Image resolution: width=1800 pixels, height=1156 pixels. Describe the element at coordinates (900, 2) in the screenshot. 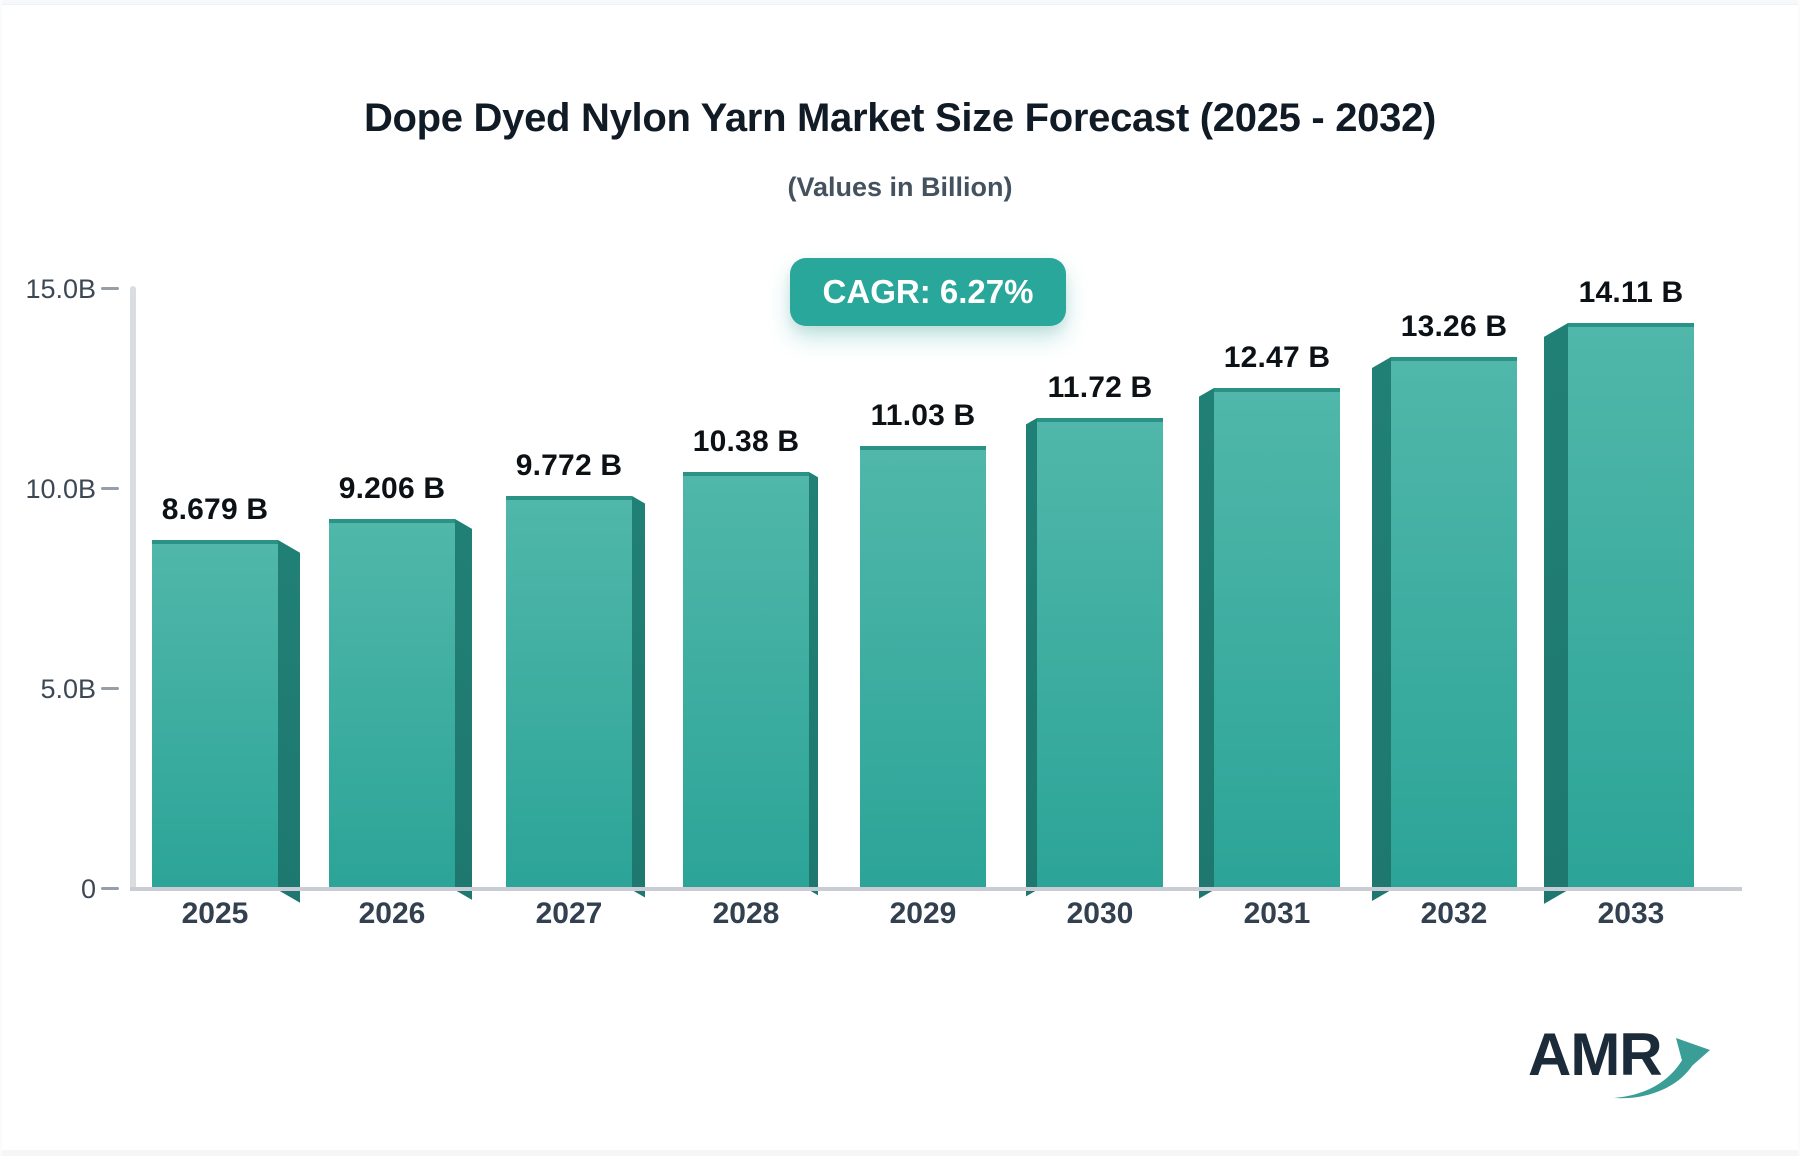

I see `page-top-border` at that location.